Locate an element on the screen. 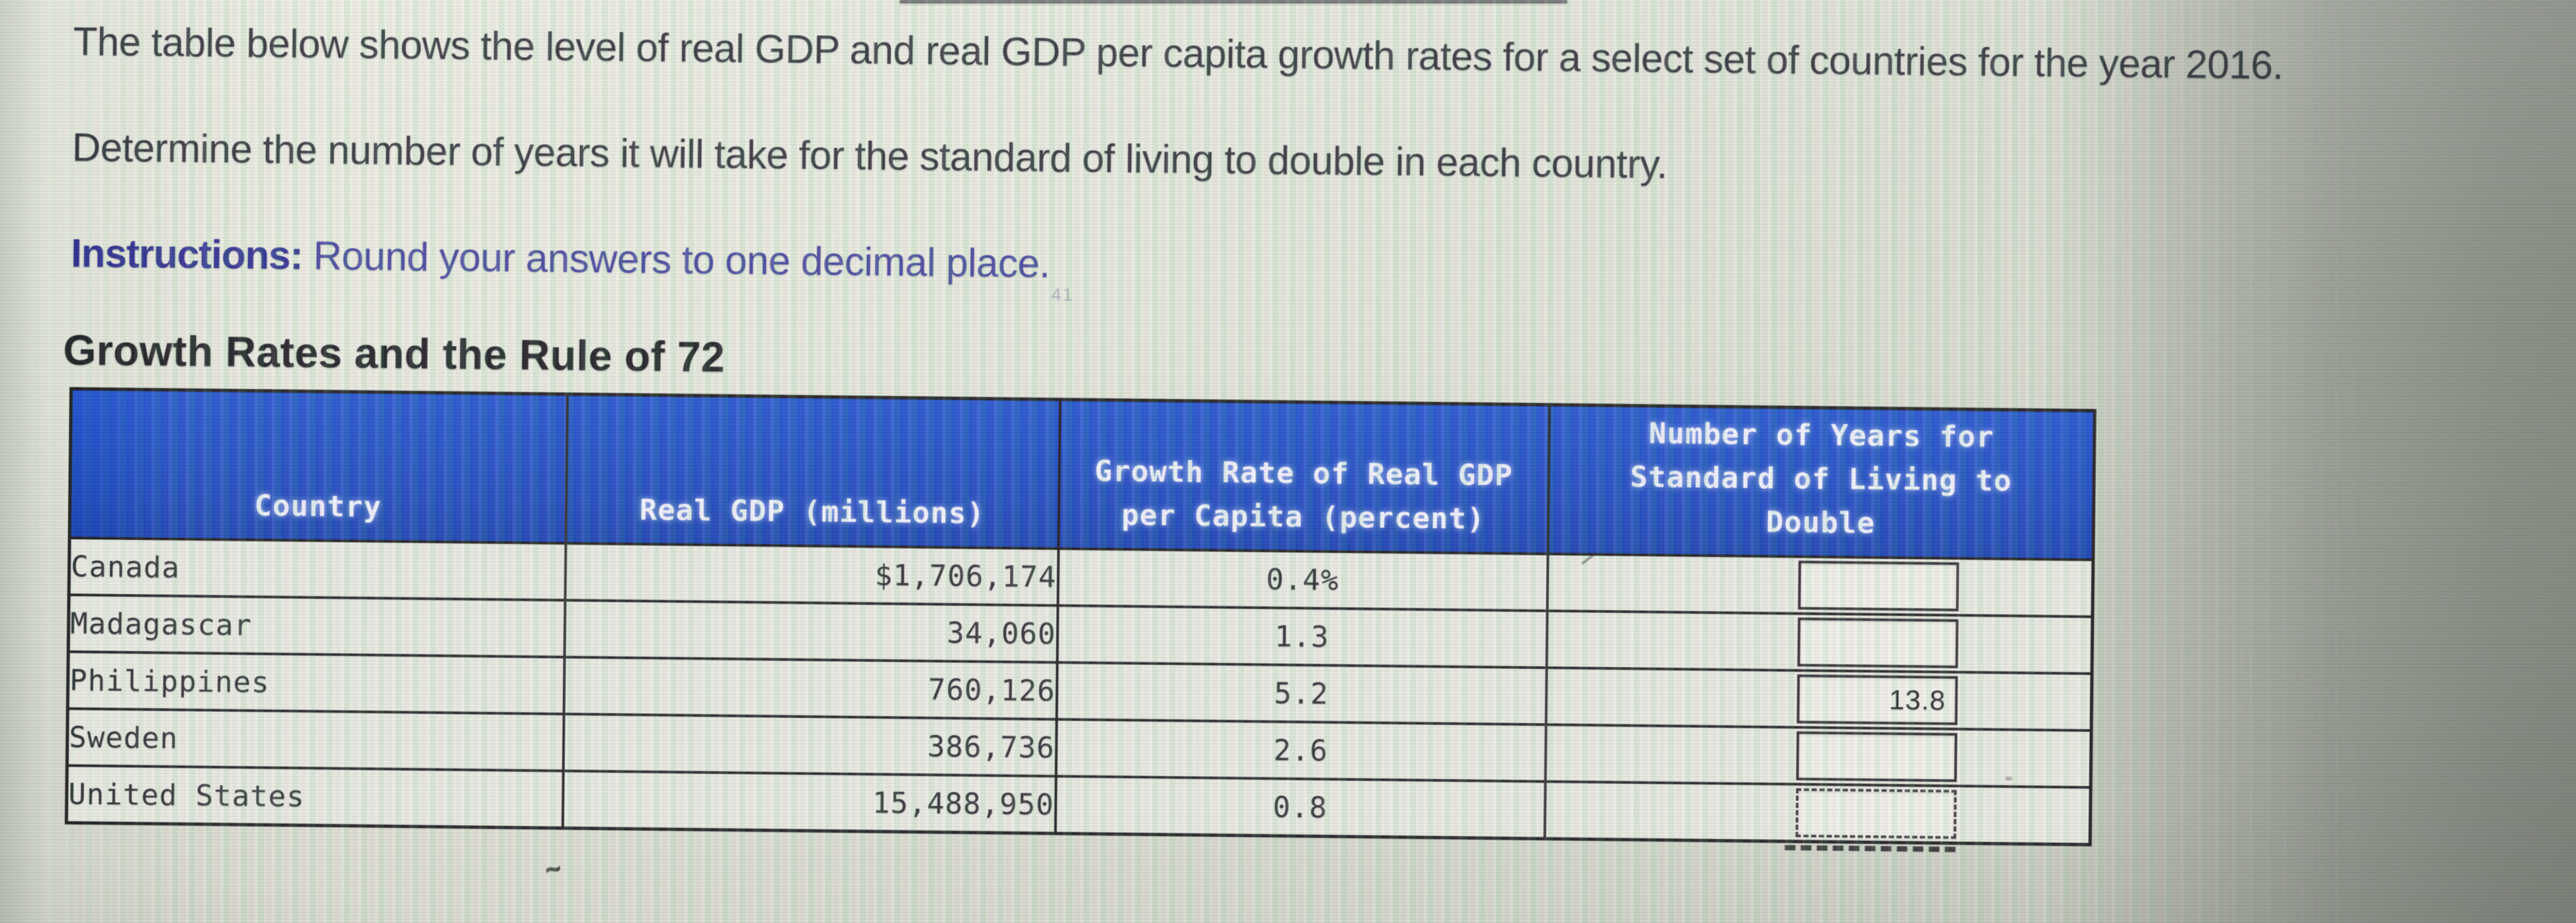  years-to-double-cell: 13.8 is located at coordinates (1819, 699).